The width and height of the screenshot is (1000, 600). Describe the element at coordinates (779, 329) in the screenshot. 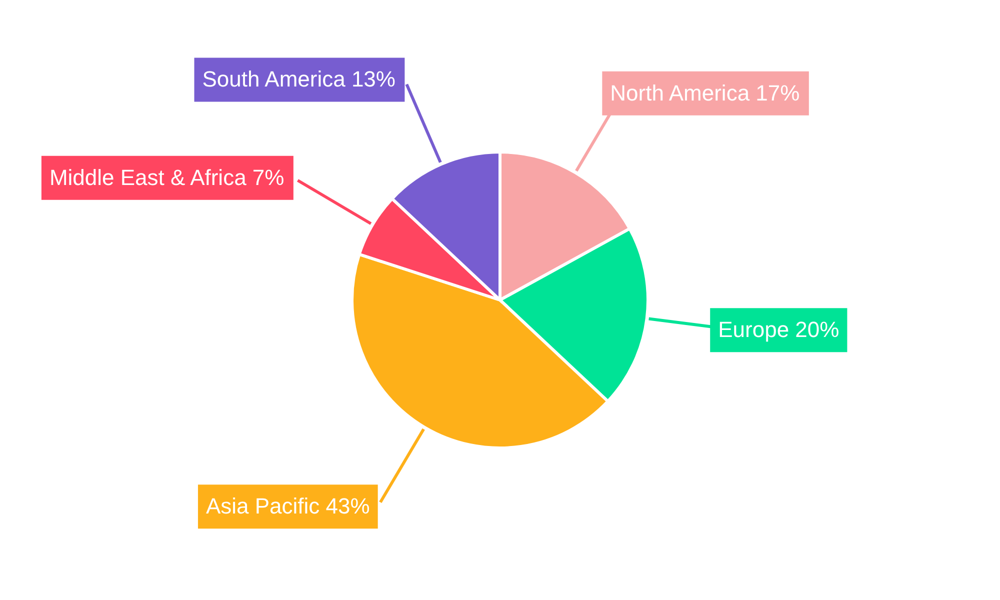

I see `slice-label: Europe 20%` at that location.